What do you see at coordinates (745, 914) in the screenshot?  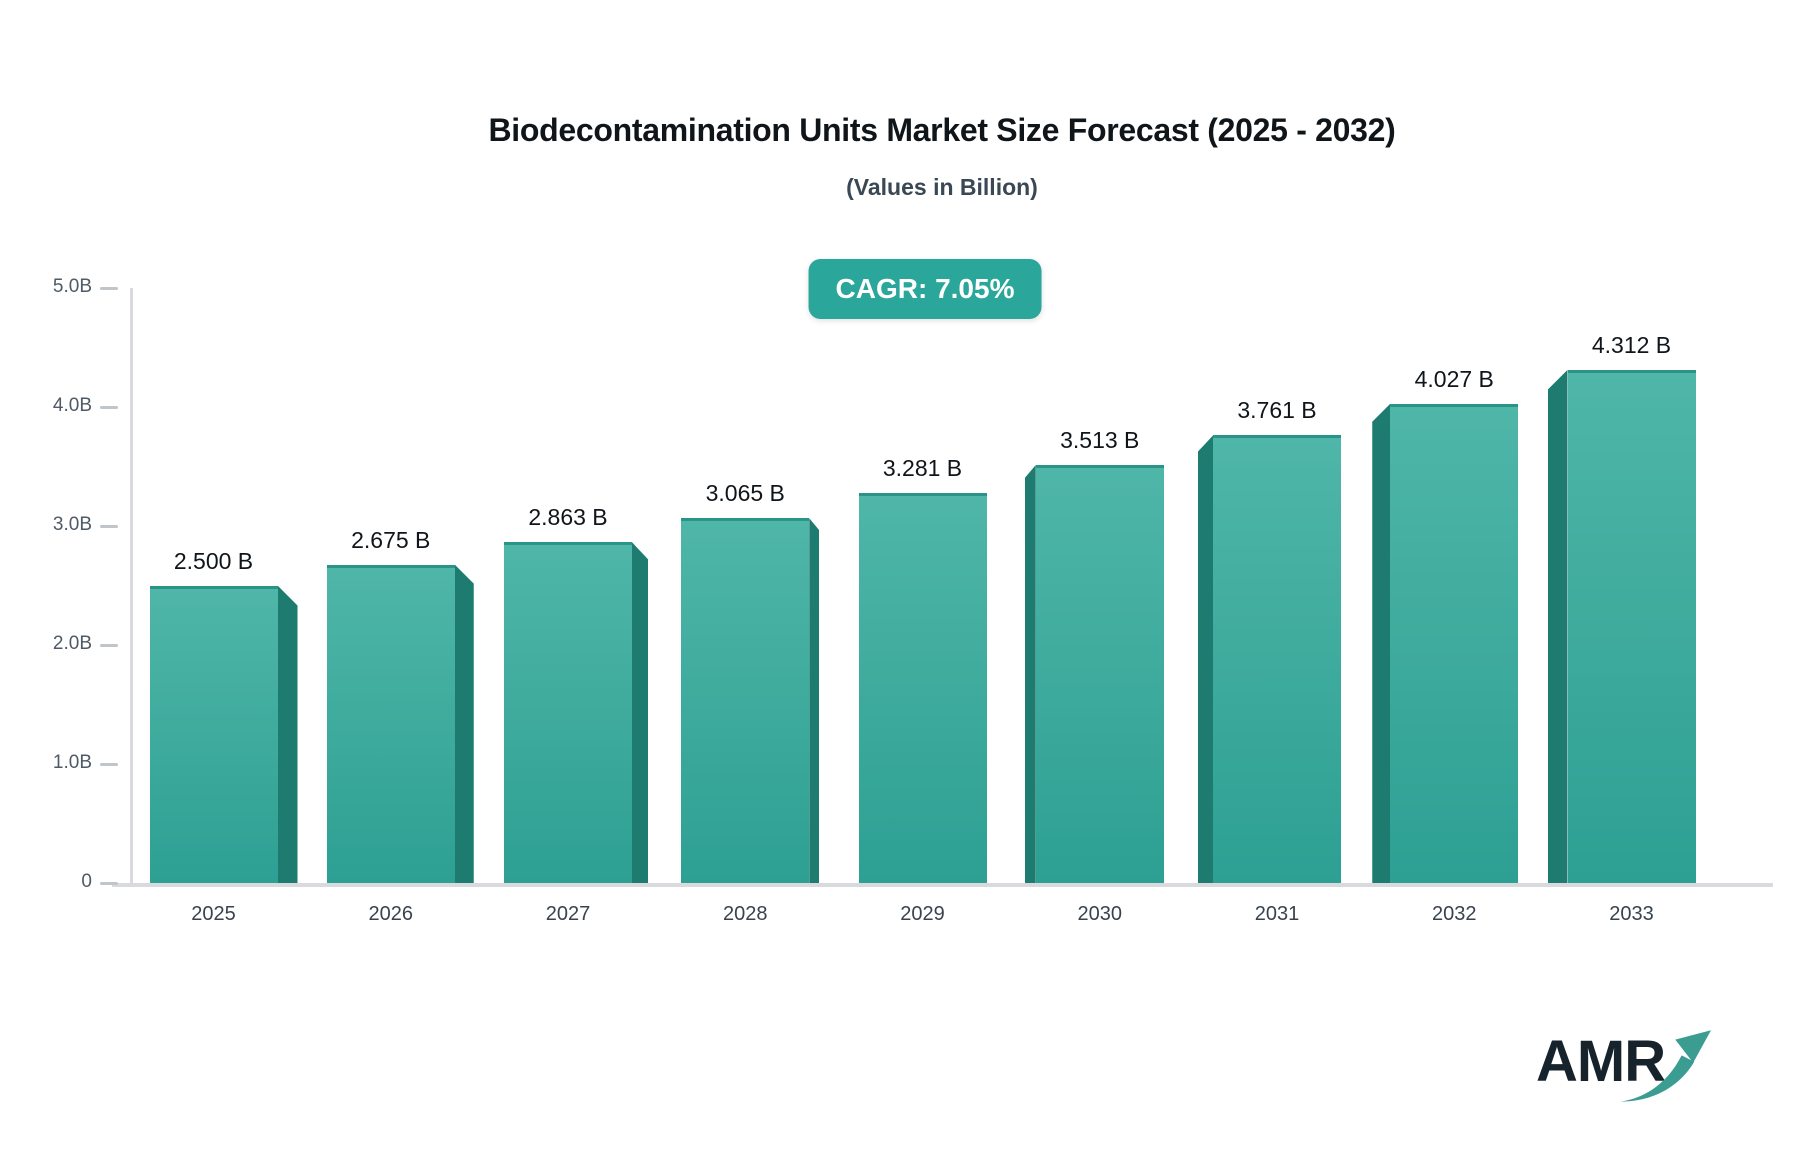 I see `x-tick-label: 2028` at bounding box center [745, 914].